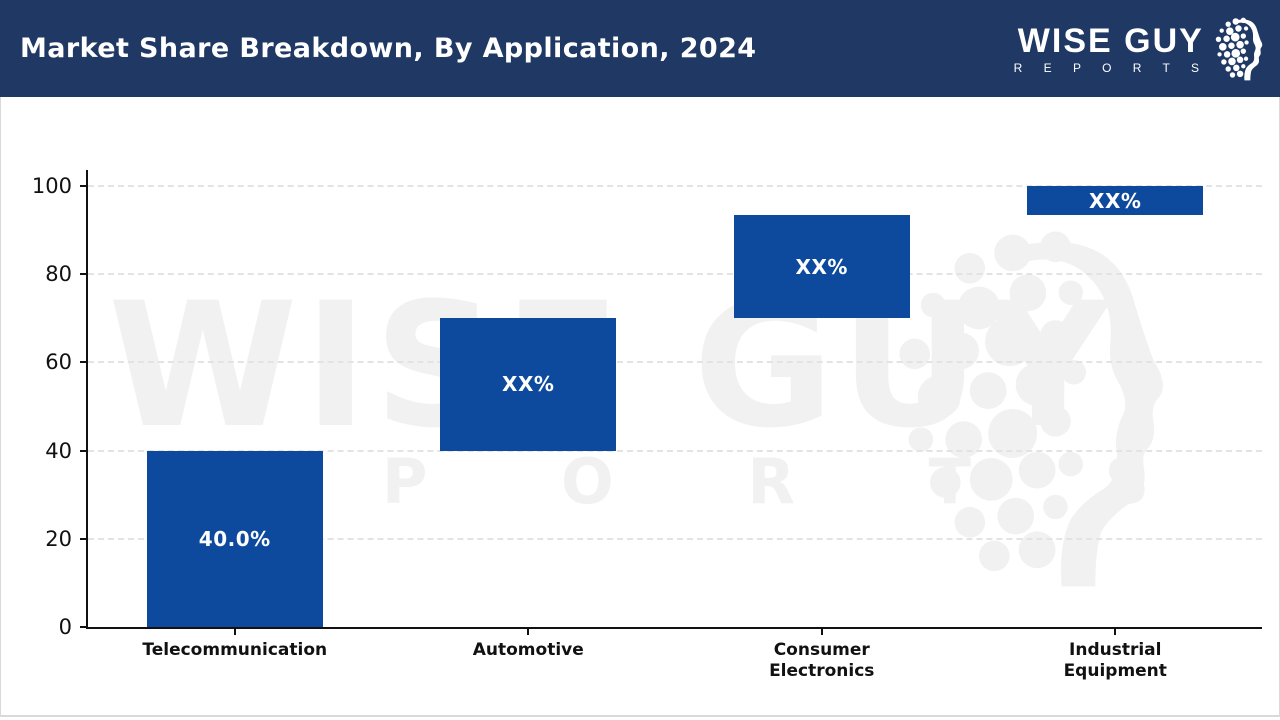 Image resolution: width=1280 pixels, height=720 pixels. I want to click on bottom-border, so click(640, 716).